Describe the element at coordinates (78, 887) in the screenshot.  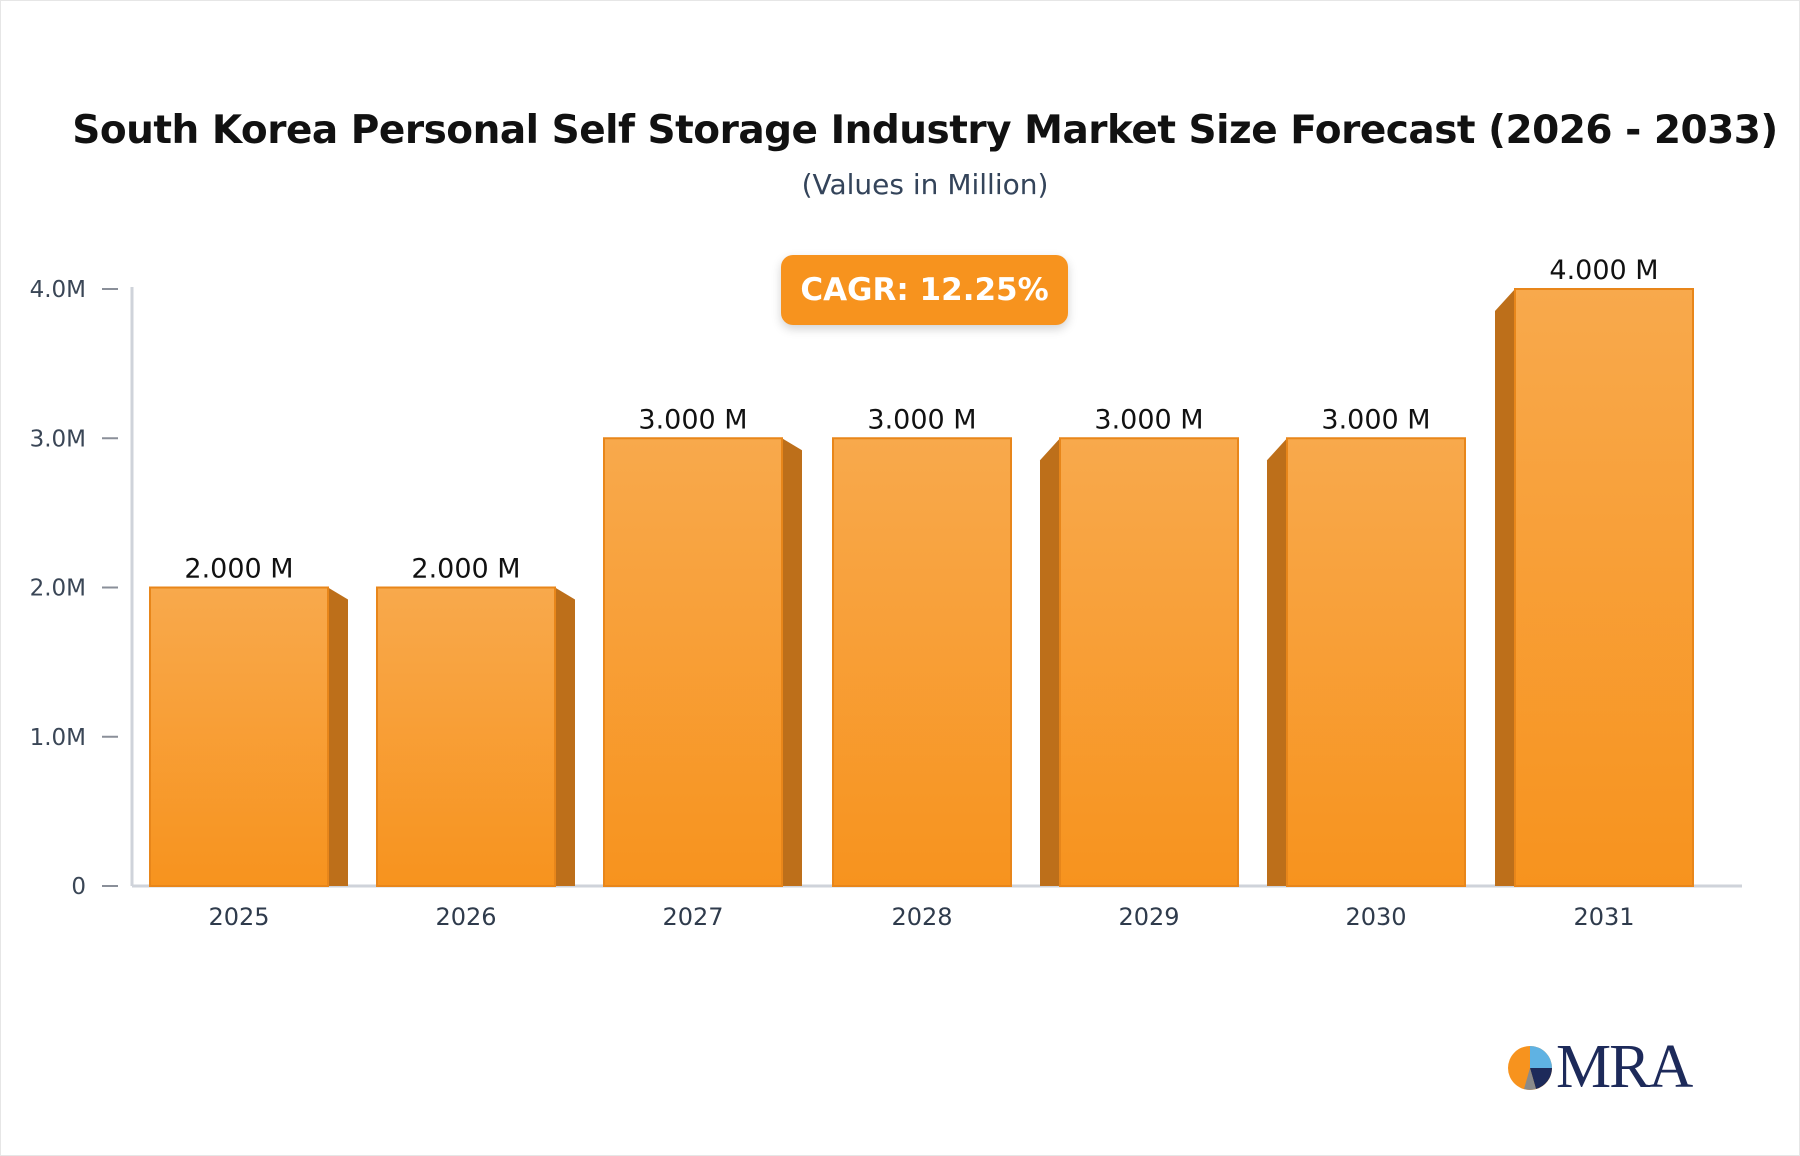
I see `y-tick-label: 0` at that location.